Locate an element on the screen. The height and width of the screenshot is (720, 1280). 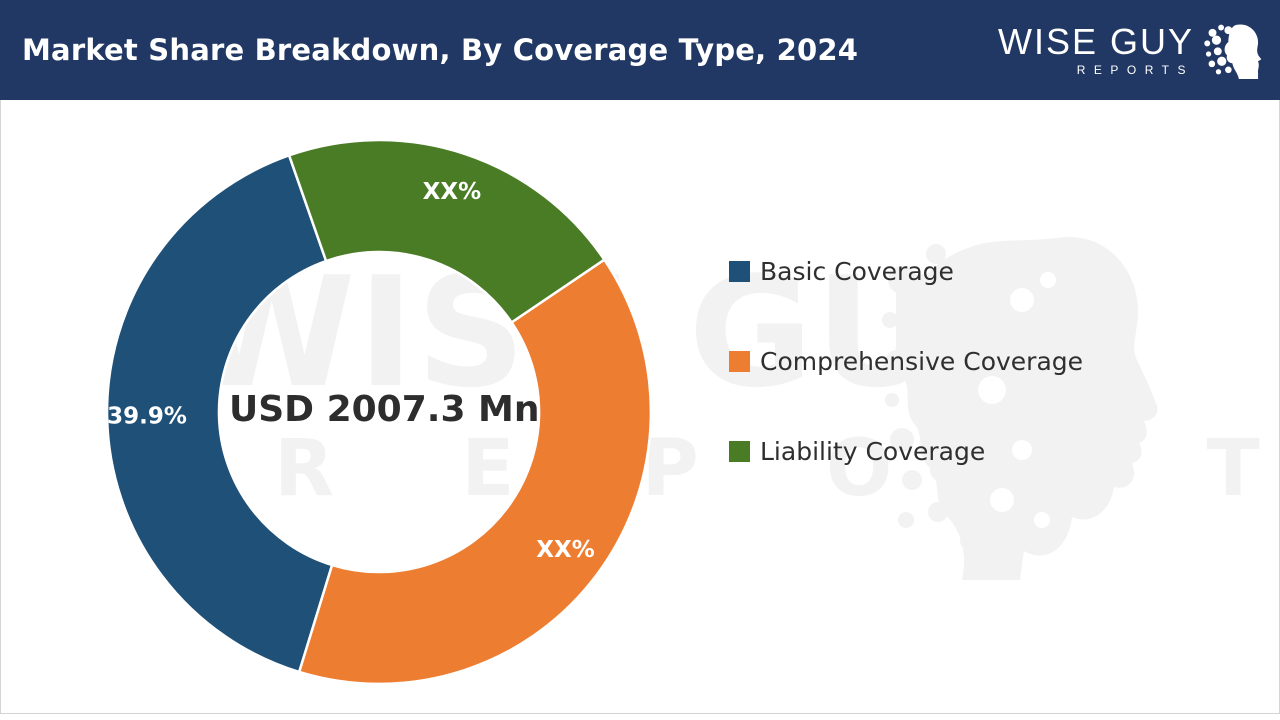
logo-subtitle: REPORTS is located at coordinates (1135, 70).